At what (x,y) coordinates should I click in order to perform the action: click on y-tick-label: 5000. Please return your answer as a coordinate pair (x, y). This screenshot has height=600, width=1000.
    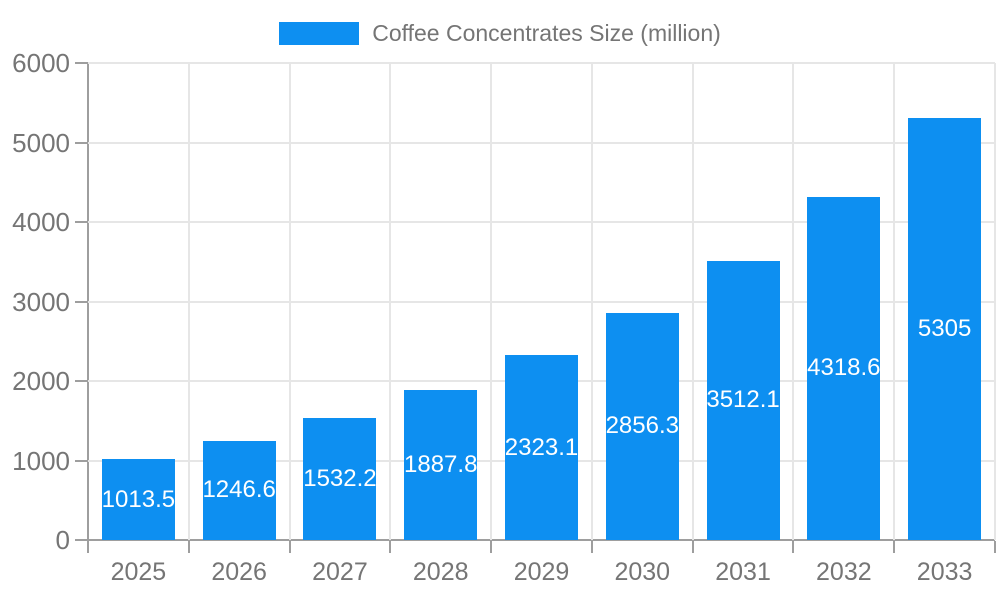
    Looking at the image, I should click on (41, 142).